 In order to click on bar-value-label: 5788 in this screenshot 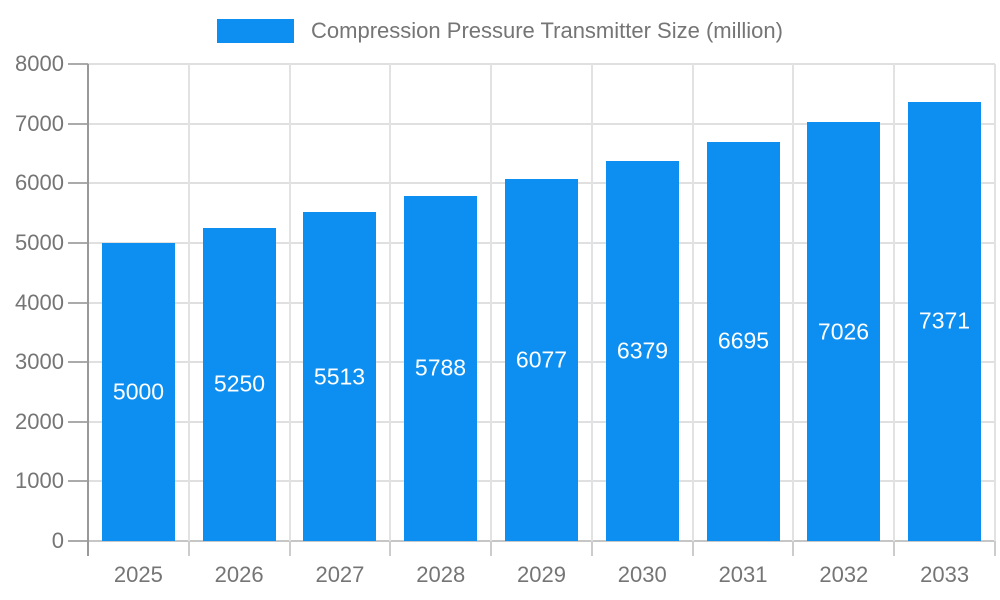, I will do `click(440, 367)`.